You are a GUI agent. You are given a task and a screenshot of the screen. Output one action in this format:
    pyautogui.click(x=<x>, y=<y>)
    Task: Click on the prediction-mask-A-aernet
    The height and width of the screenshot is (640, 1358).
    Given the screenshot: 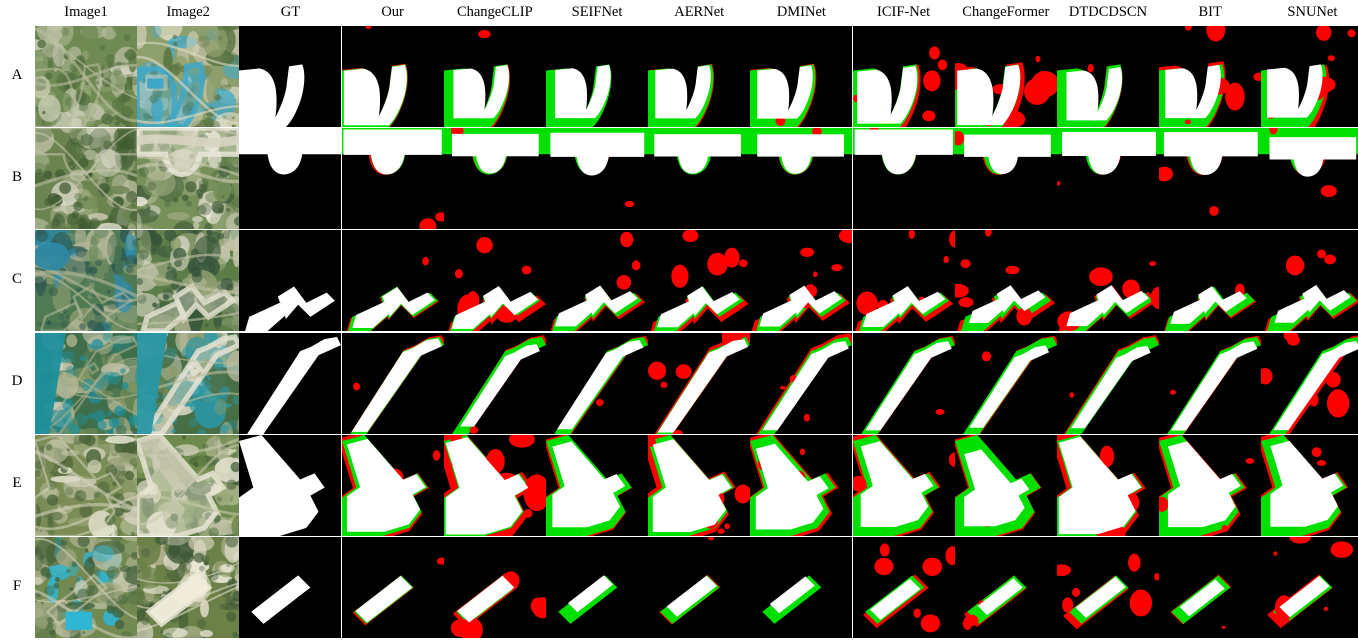 What is the action you would take?
    pyautogui.click(x=699, y=76)
    